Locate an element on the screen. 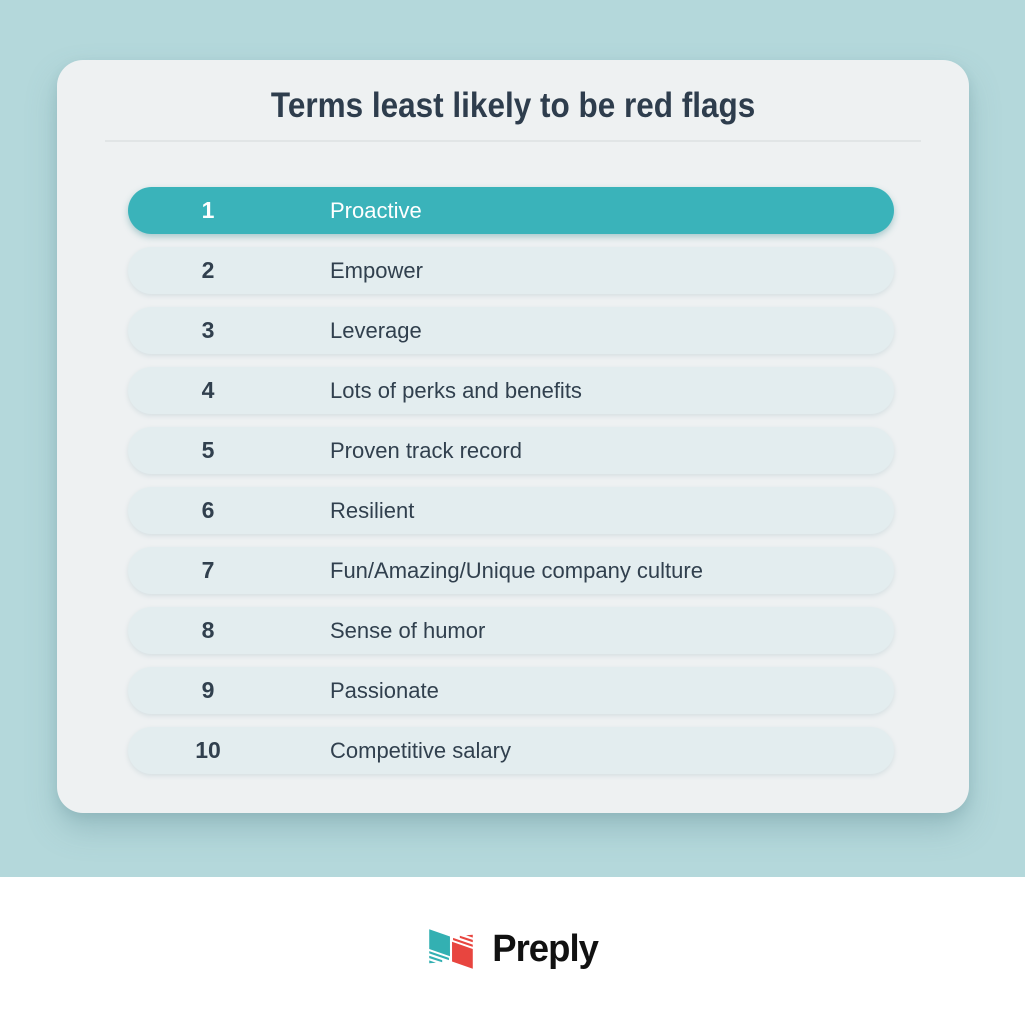  list-item: 10 Competitive salary is located at coordinates (511, 750).